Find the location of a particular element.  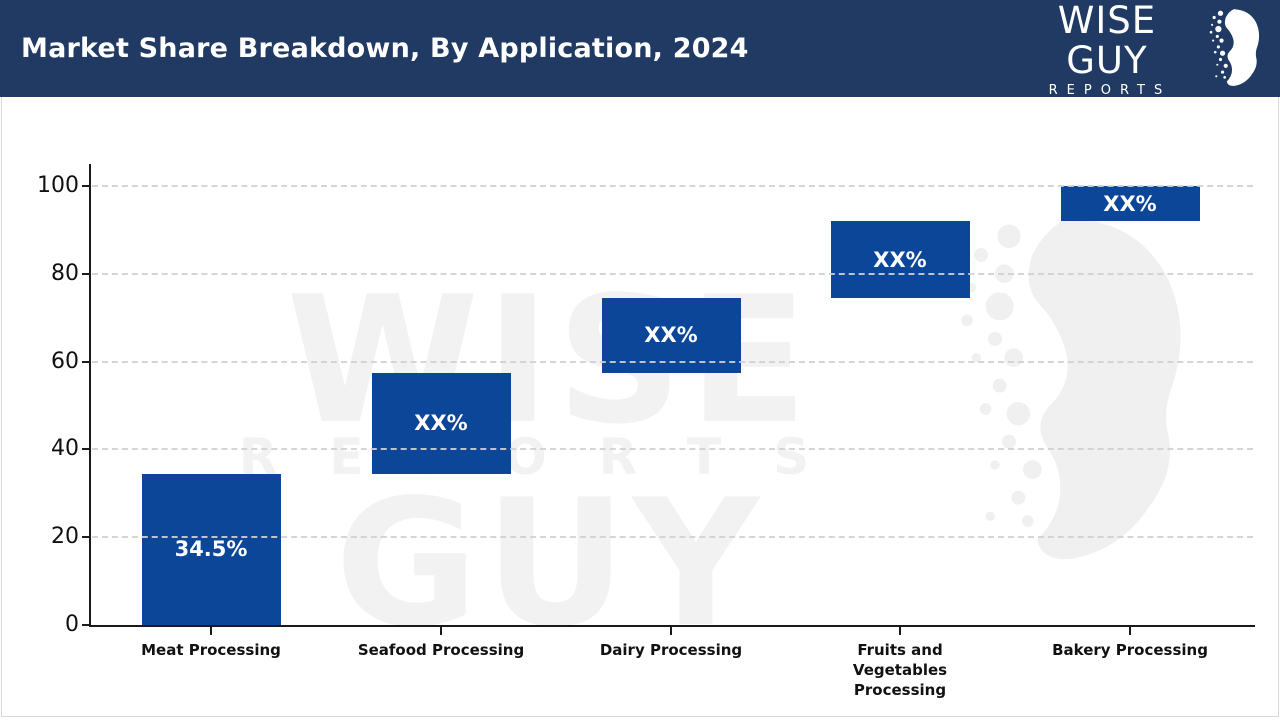

x-tick-label-dairy-processing: Dairy Processing is located at coordinates (671, 650).